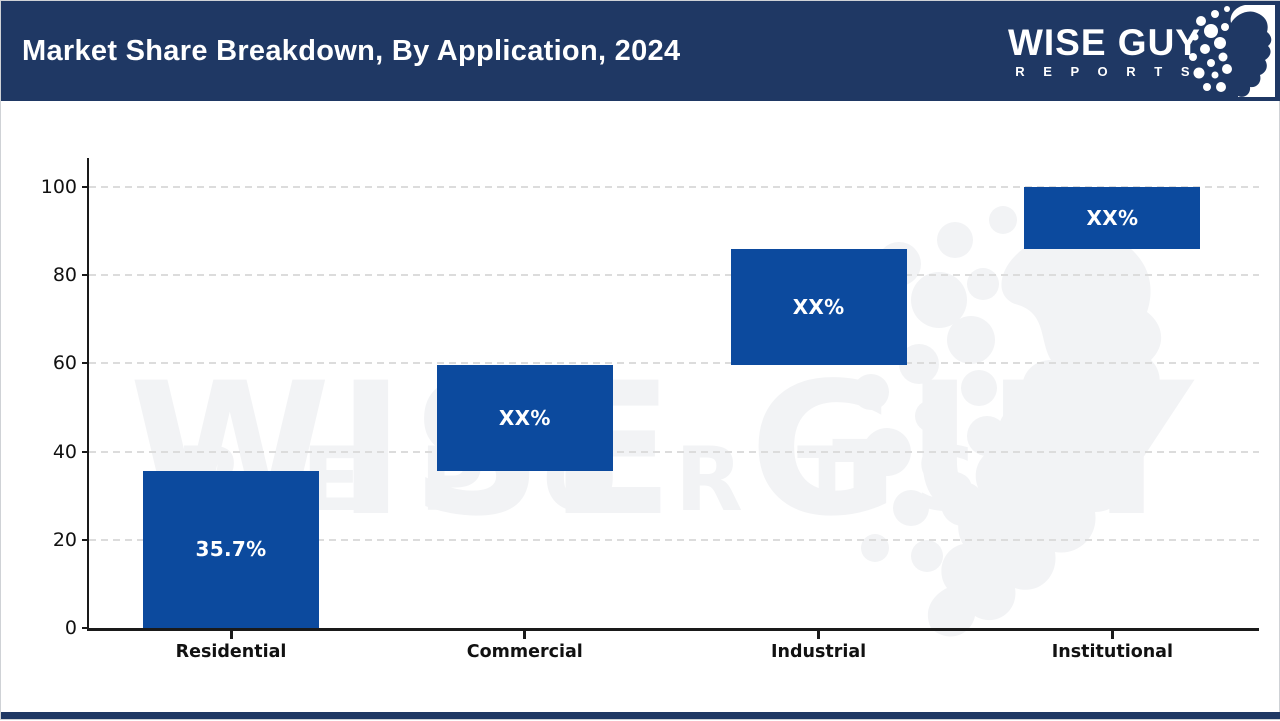 The width and height of the screenshot is (1280, 721). What do you see at coordinates (525, 635) in the screenshot?
I see `x-tick-commercial` at bounding box center [525, 635].